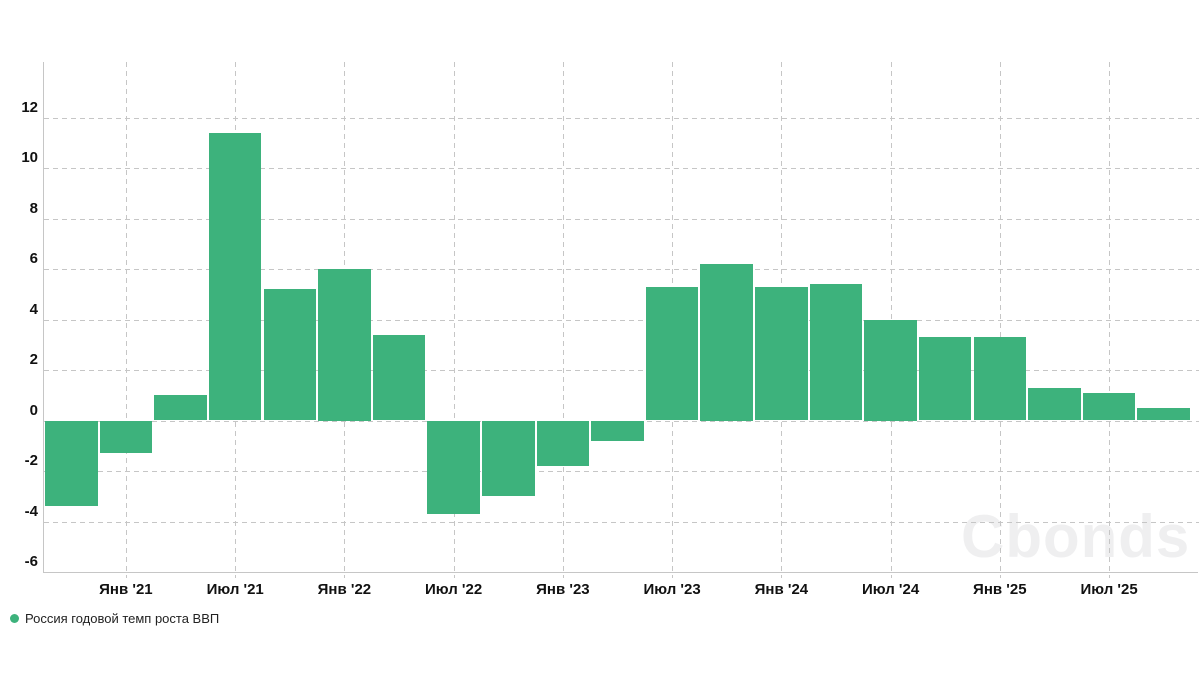  I want to click on x-axis-label: Янв '22, so click(344, 589).